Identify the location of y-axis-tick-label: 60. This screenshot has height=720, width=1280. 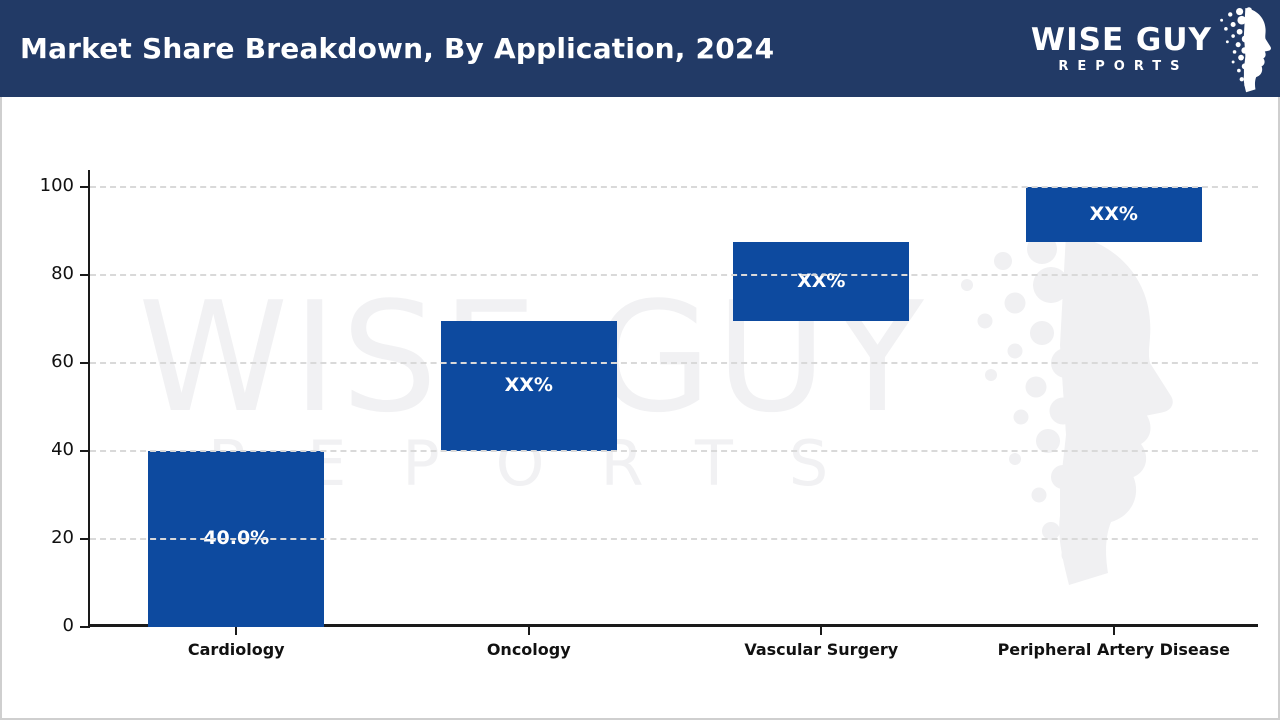
(62, 361).